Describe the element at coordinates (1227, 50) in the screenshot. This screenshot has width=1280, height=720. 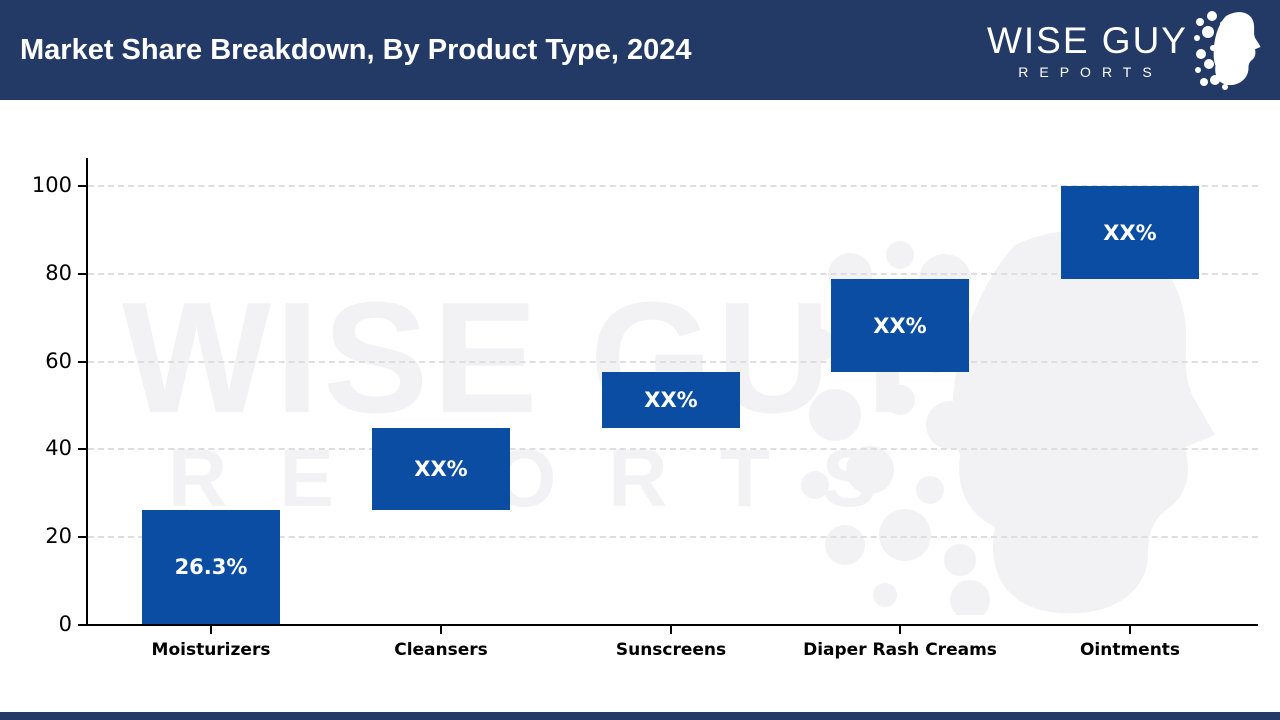
I see `brand-head-icon` at that location.